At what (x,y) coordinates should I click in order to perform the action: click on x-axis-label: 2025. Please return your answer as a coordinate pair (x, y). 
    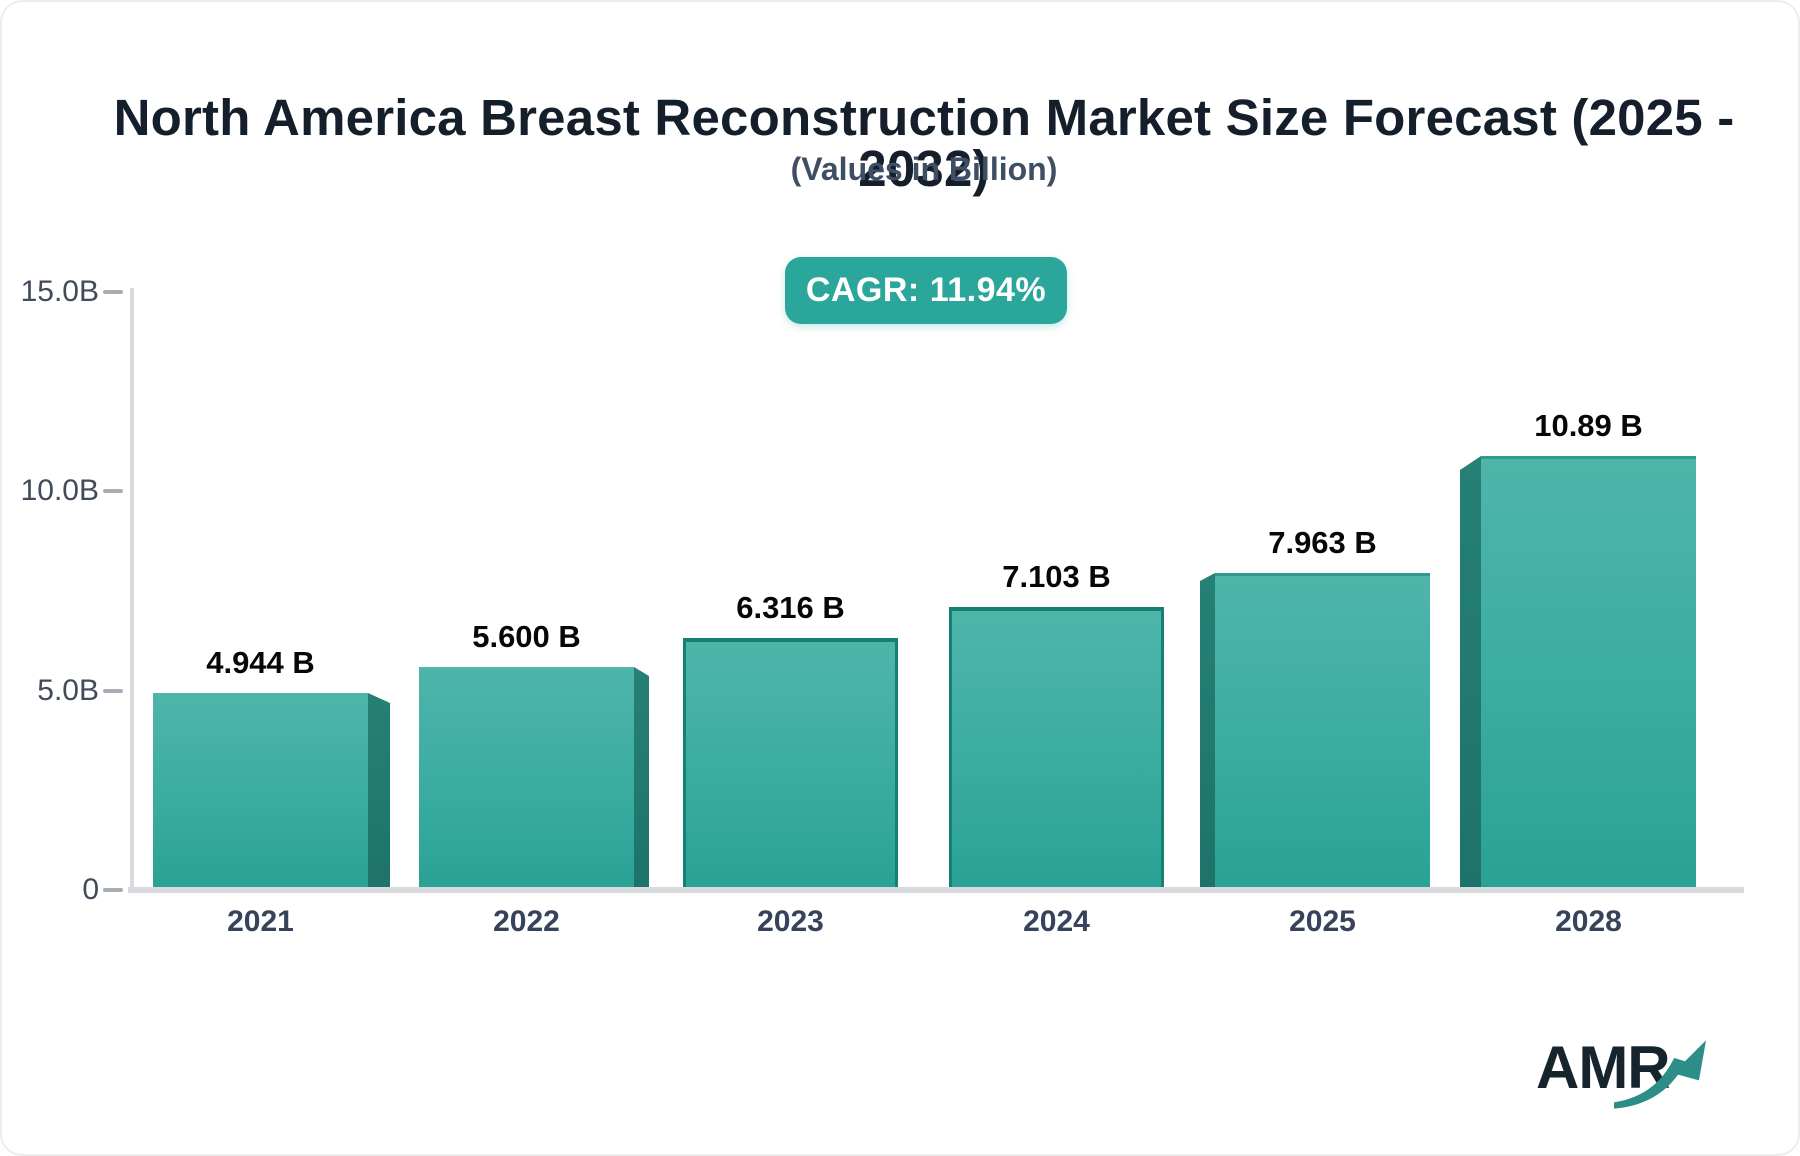
    Looking at the image, I should click on (1322, 921).